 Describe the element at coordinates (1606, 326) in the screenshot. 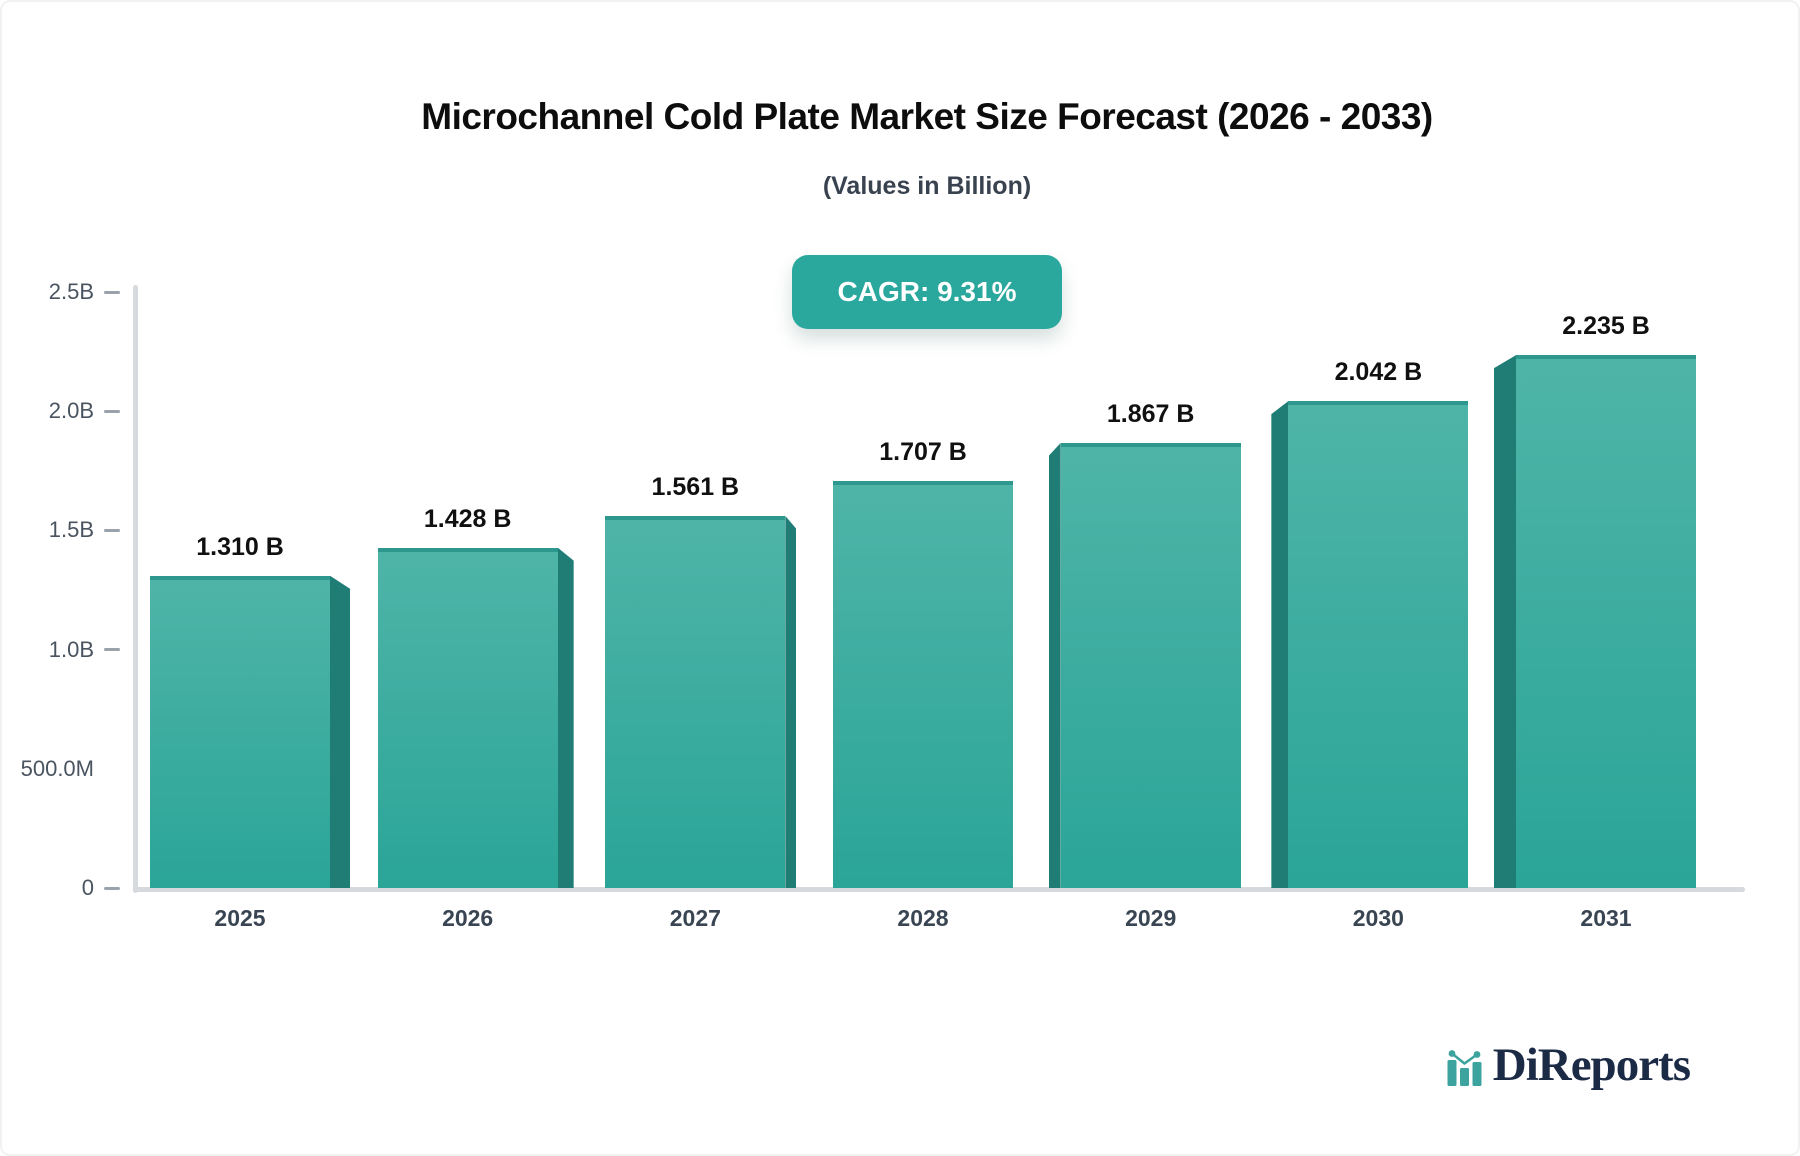

I see `bar-value-label: 2.235 B` at that location.